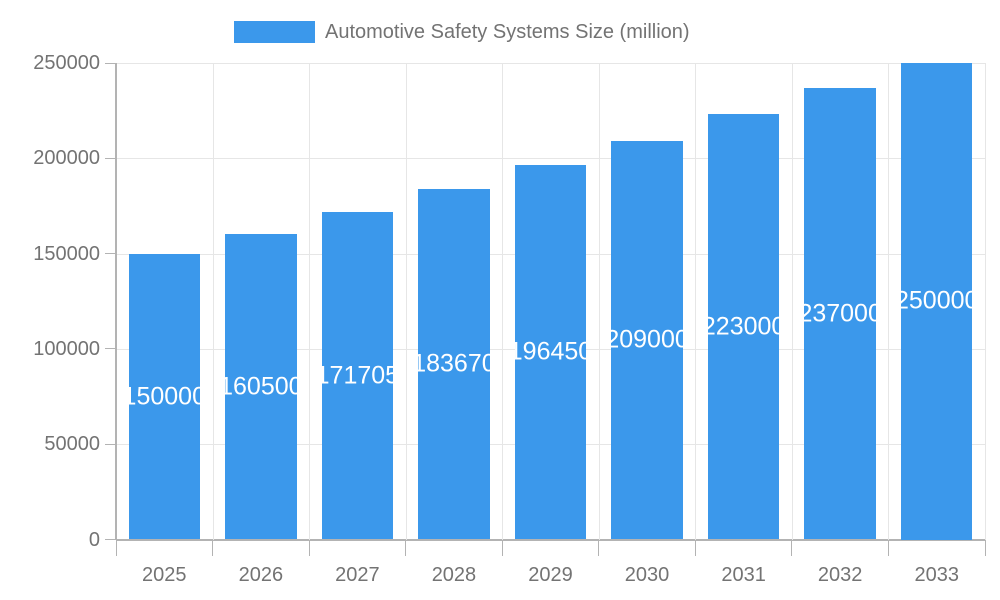 This screenshot has width=1000, height=600. I want to click on bar-2027: 171705, so click(357, 376).